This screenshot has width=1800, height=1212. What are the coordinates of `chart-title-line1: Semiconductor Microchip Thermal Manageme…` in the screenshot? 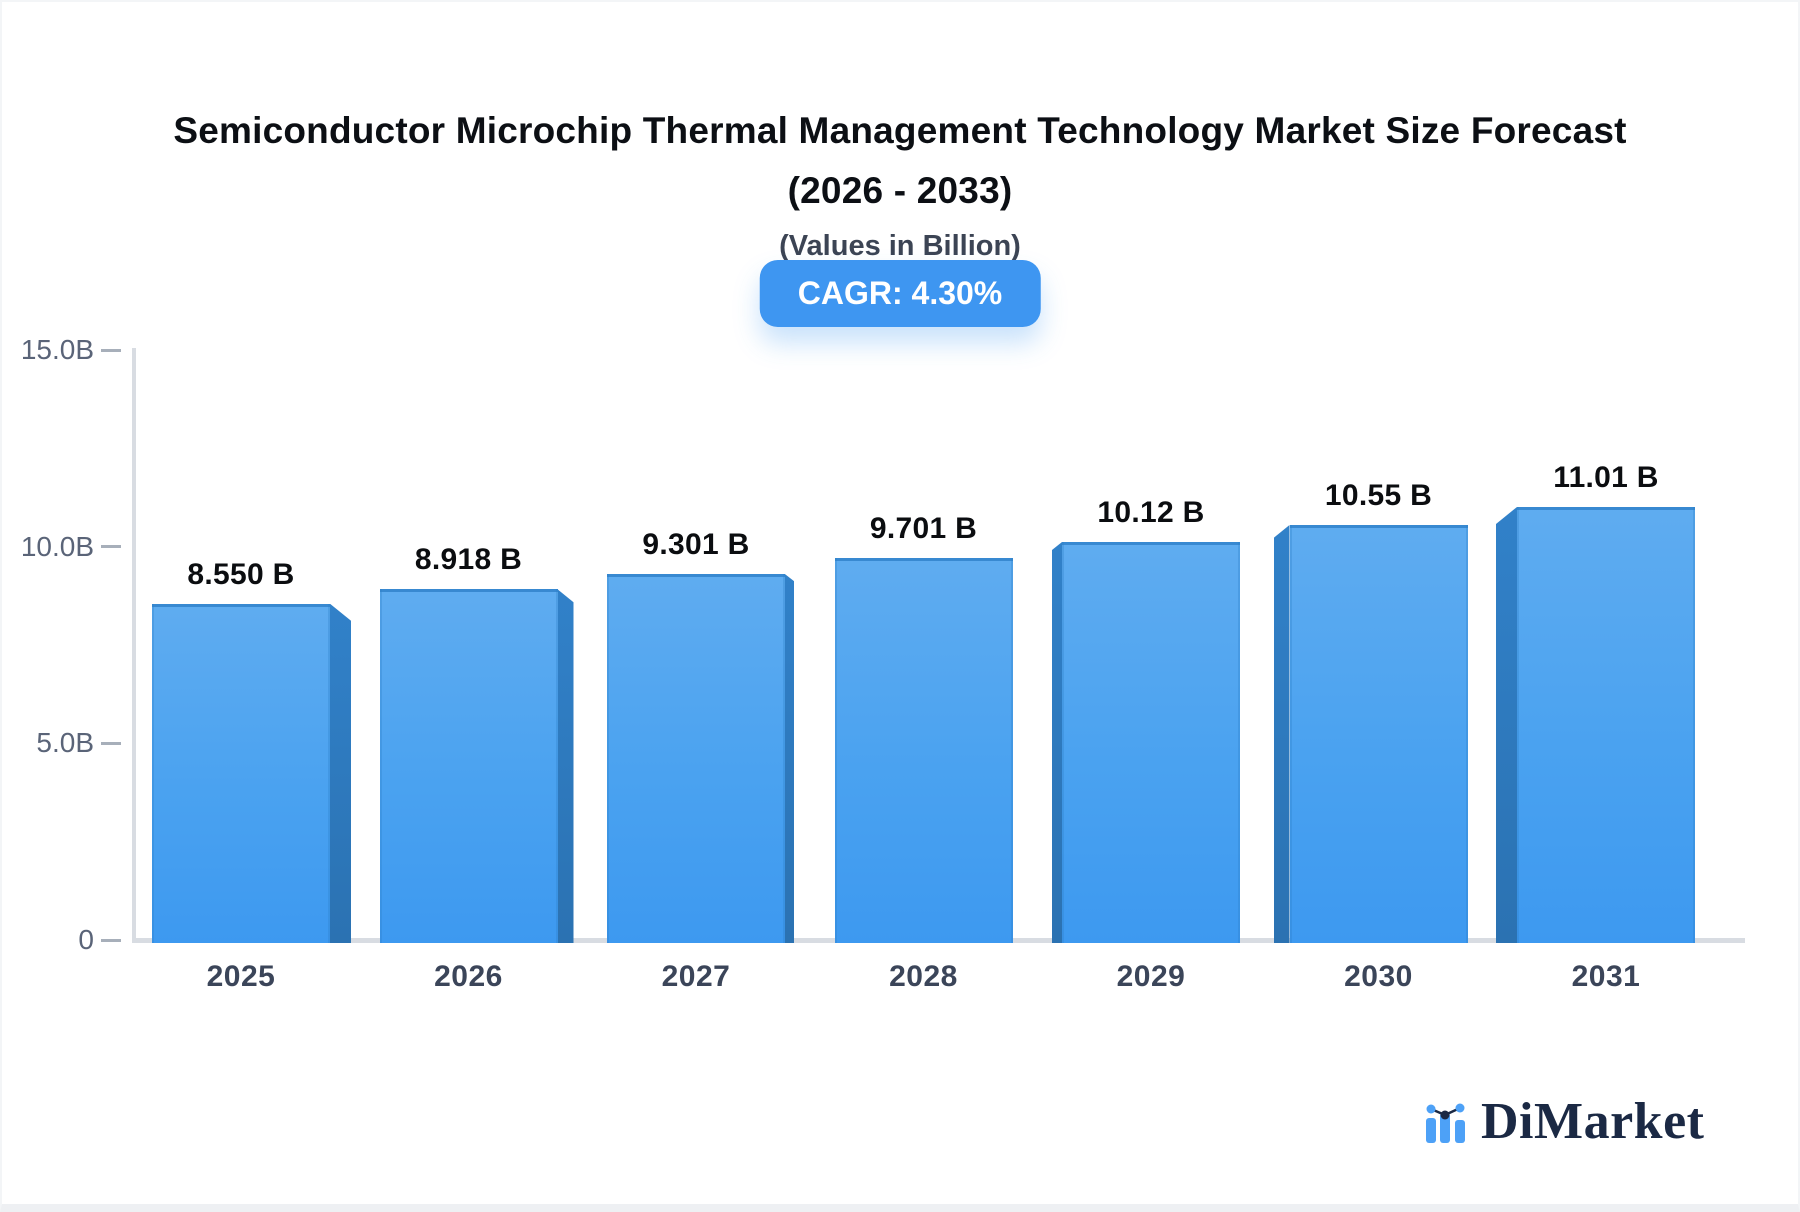 It's located at (900, 130).